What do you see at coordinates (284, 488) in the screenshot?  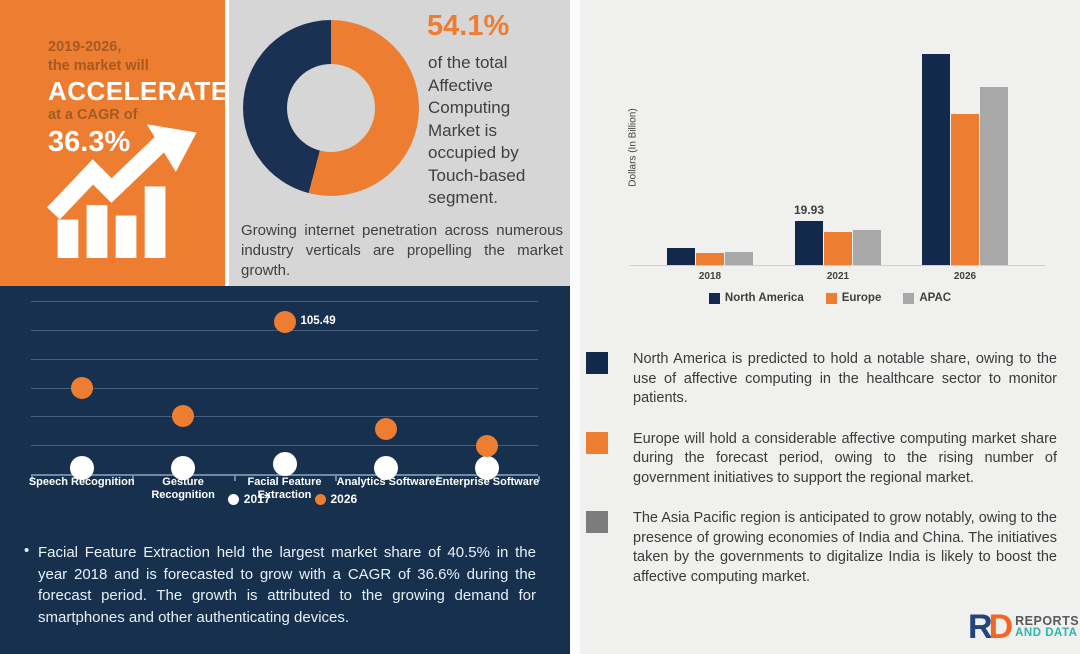 I see `category-label-facial-feature-extraction: Facial Feature Extraction` at bounding box center [284, 488].